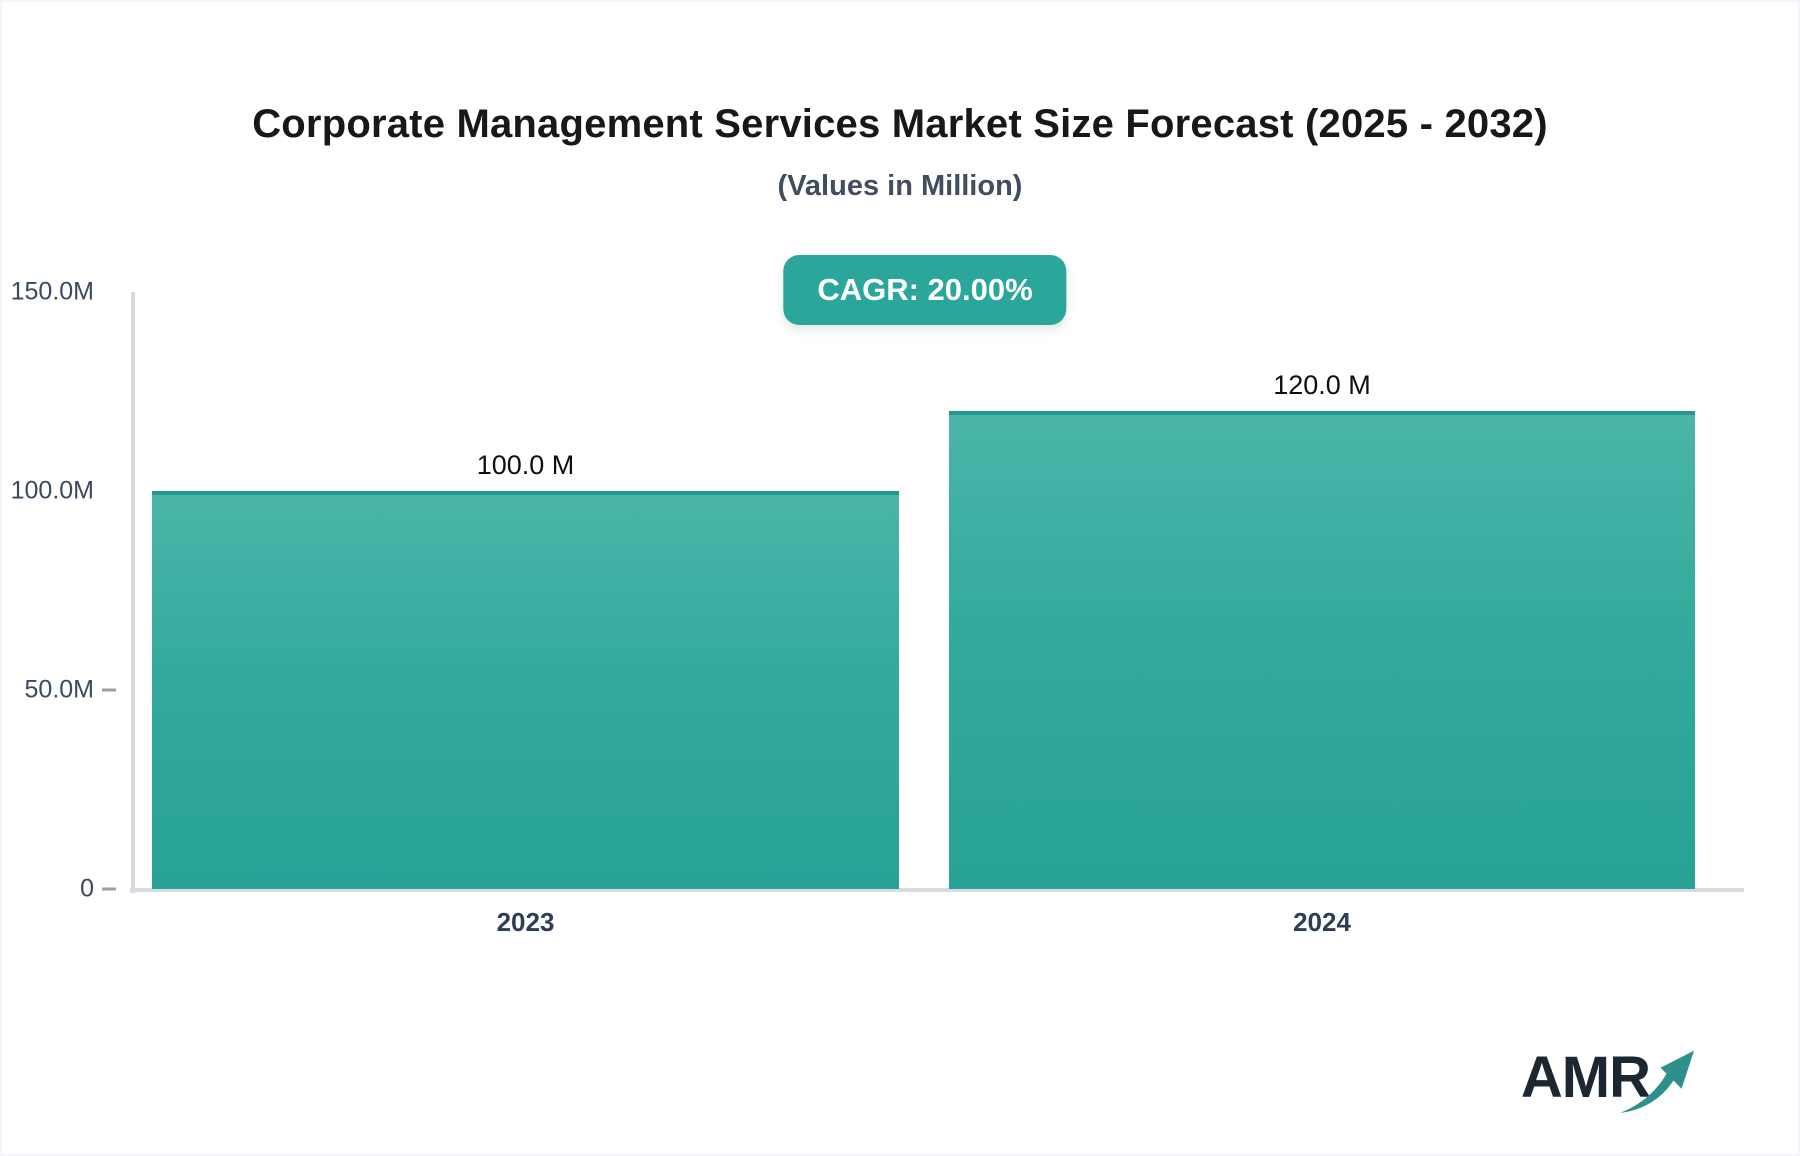 The height and width of the screenshot is (1156, 1800). What do you see at coordinates (1657, 1081) in the screenshot?
I see `trend-up-arrow-icon` at bounding box center [1657, 1081].